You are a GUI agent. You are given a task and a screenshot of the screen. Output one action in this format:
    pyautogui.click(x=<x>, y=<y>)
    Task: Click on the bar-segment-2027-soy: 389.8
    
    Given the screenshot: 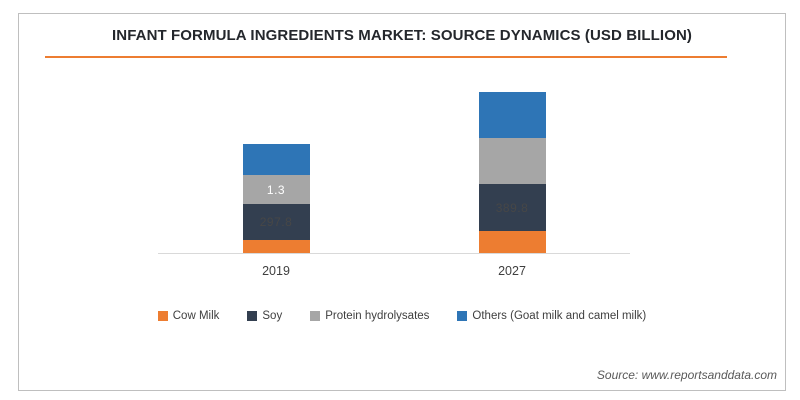 What is the action you would take?
    pyautogui.click(x=512, y=207)
    